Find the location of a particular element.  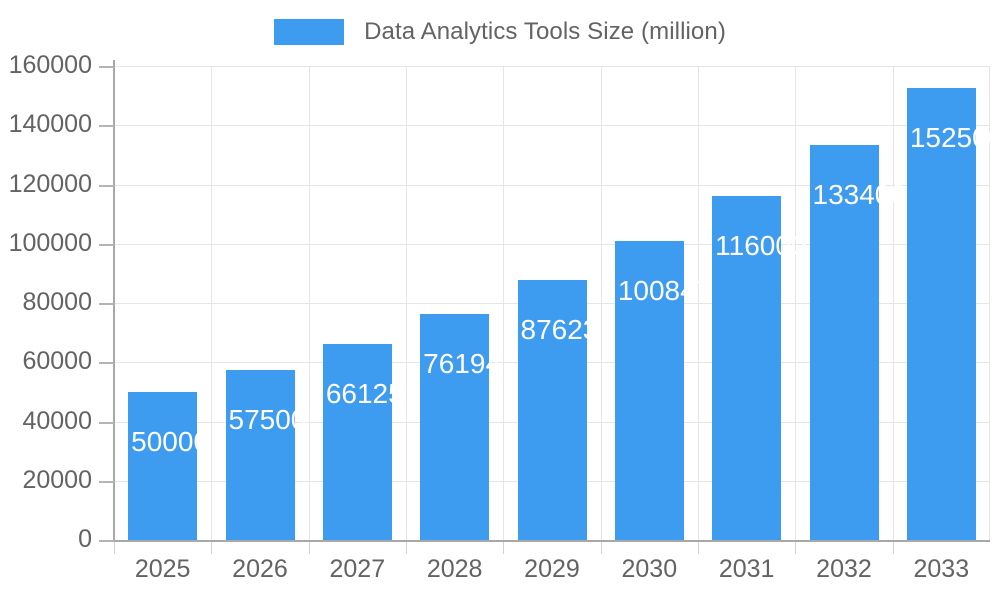

y-axis-tick-label: 80000 is located at coordinates (57, 302).